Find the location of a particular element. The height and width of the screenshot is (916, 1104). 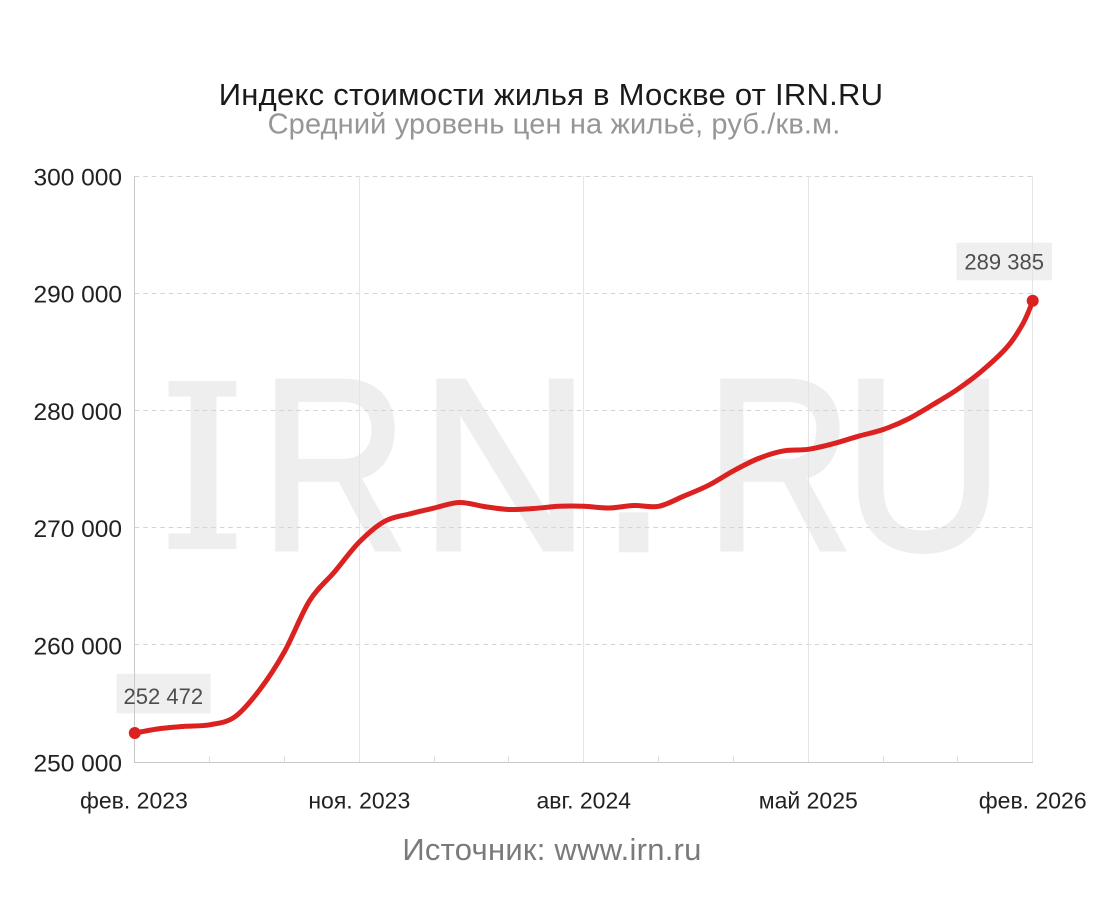

svg-text: 260 000 is located at coordinates (77, 646).